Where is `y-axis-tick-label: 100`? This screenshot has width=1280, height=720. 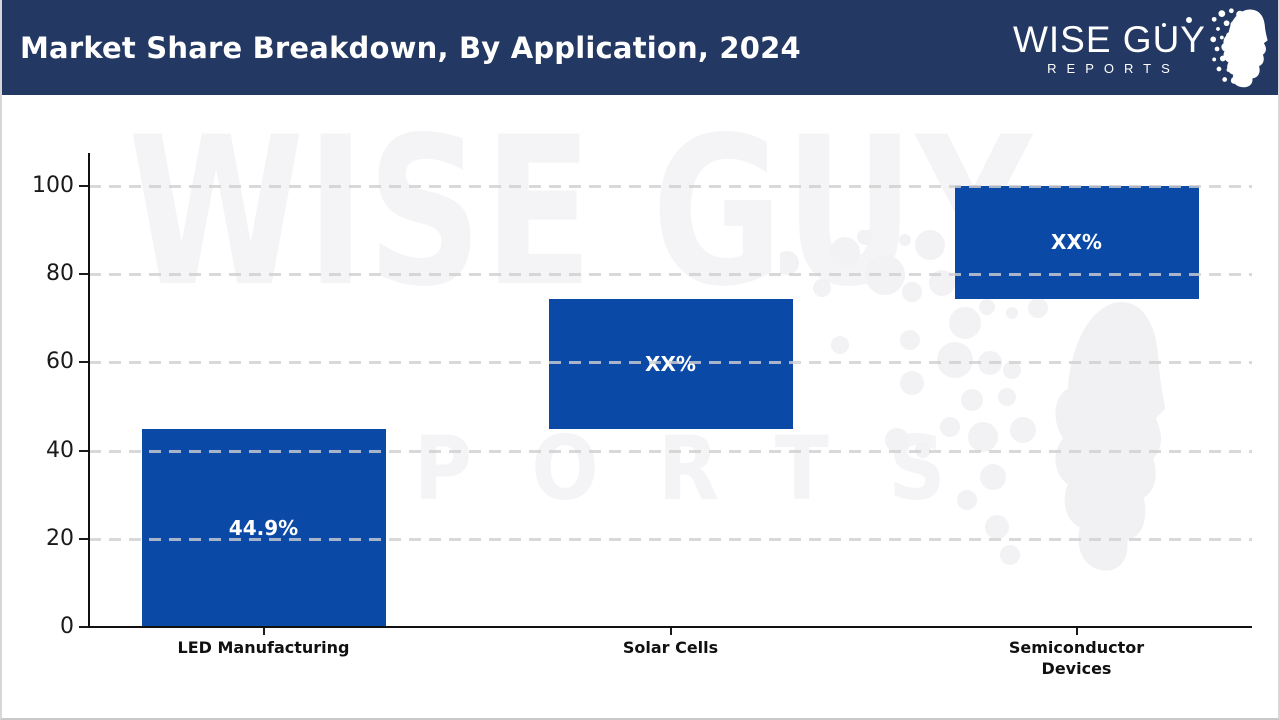
y-axis-tick-label: 100 is located at coordinates (53, 185).